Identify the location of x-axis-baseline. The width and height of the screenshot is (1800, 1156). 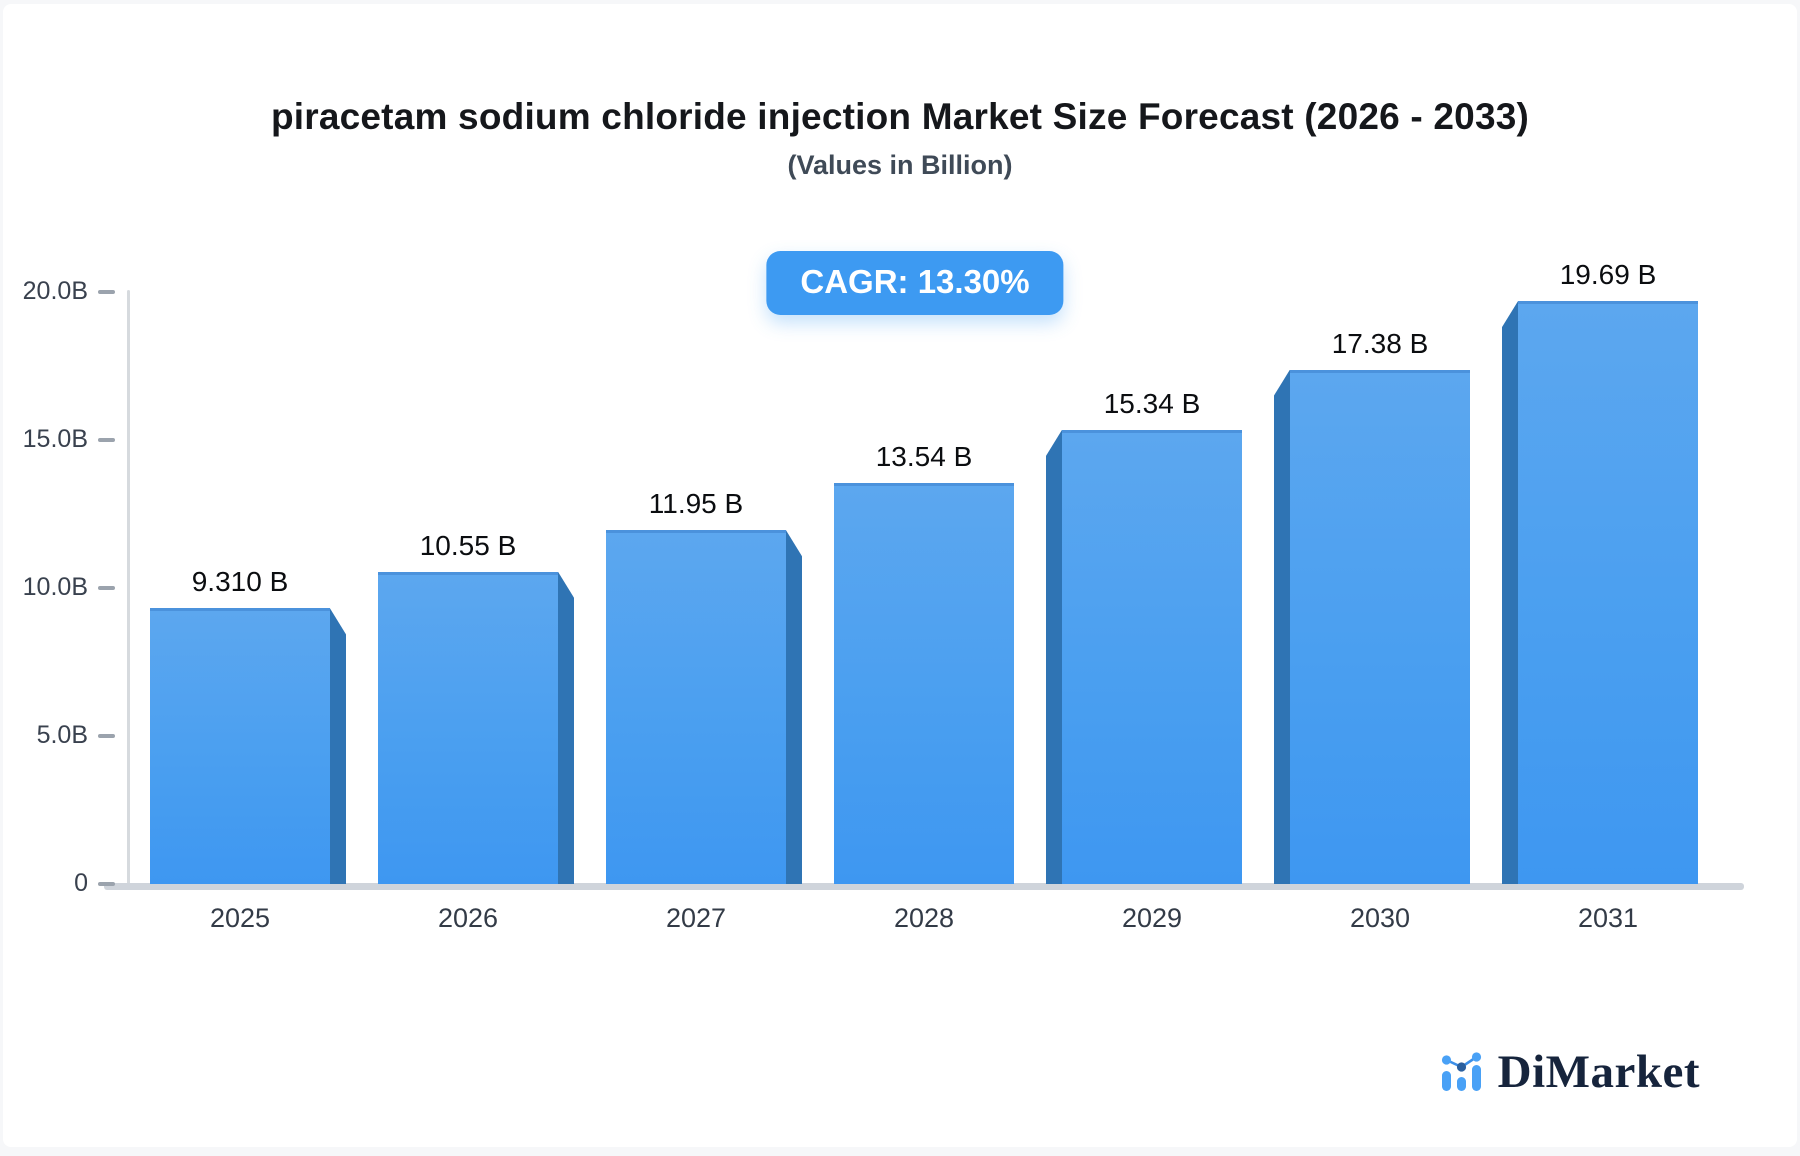
(924, 886).